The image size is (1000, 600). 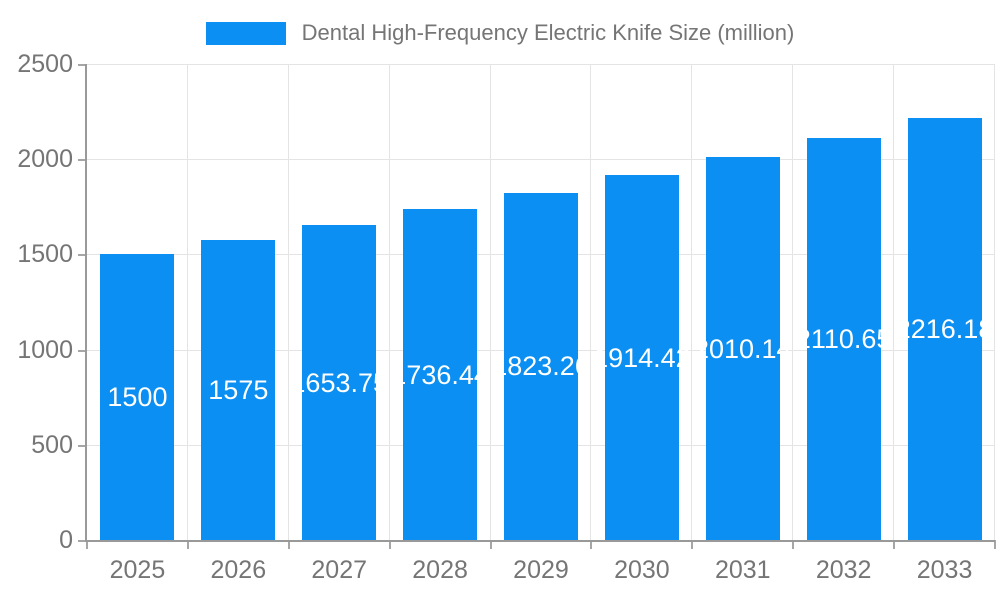 I want to click on x-tick-label: 2028, so click(x=440, y=570).